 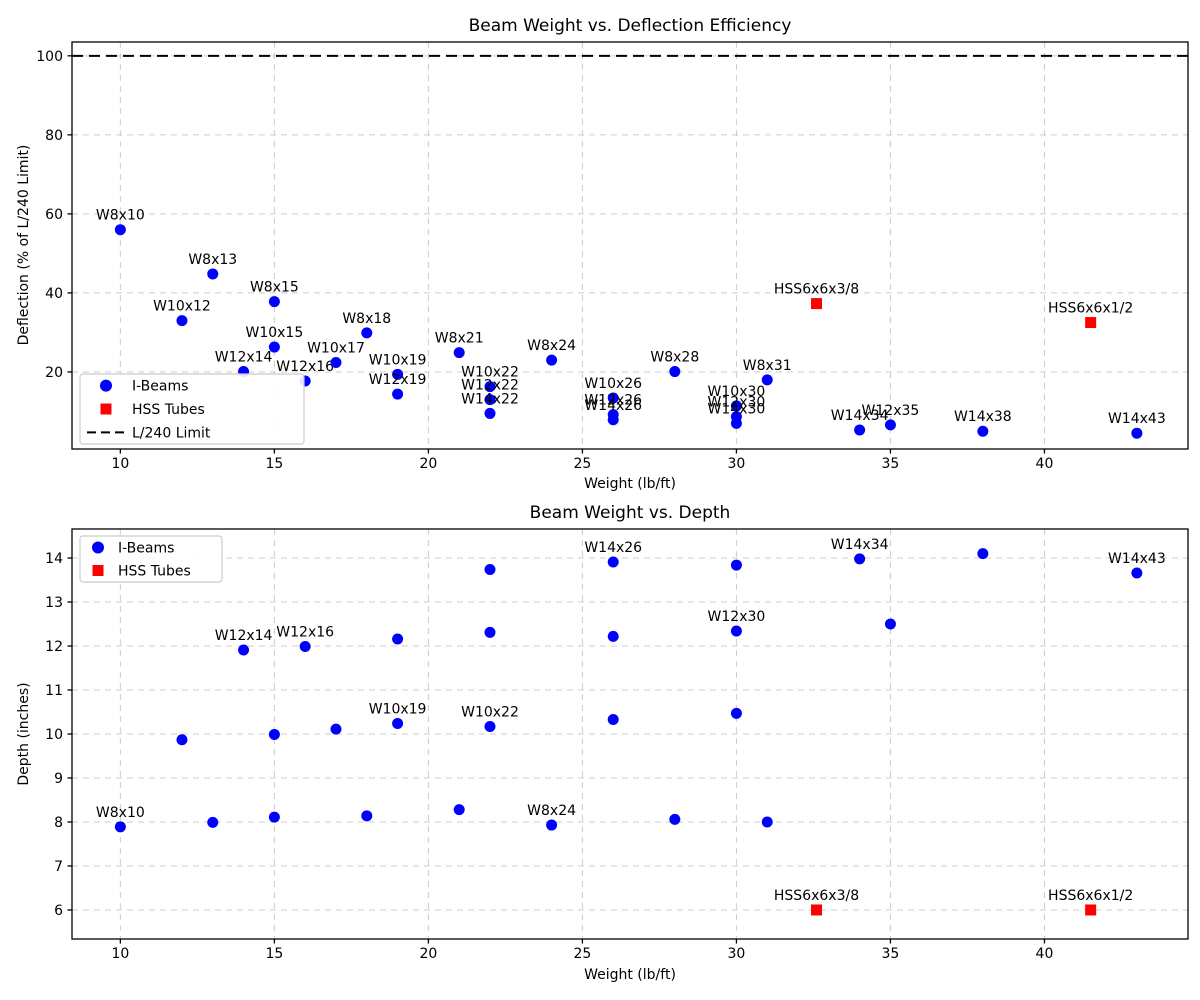 What do you see at coordinates (106, 409) in the screenshot?
I see `legend-marker-square-icon` at bounding box center [106, 409].